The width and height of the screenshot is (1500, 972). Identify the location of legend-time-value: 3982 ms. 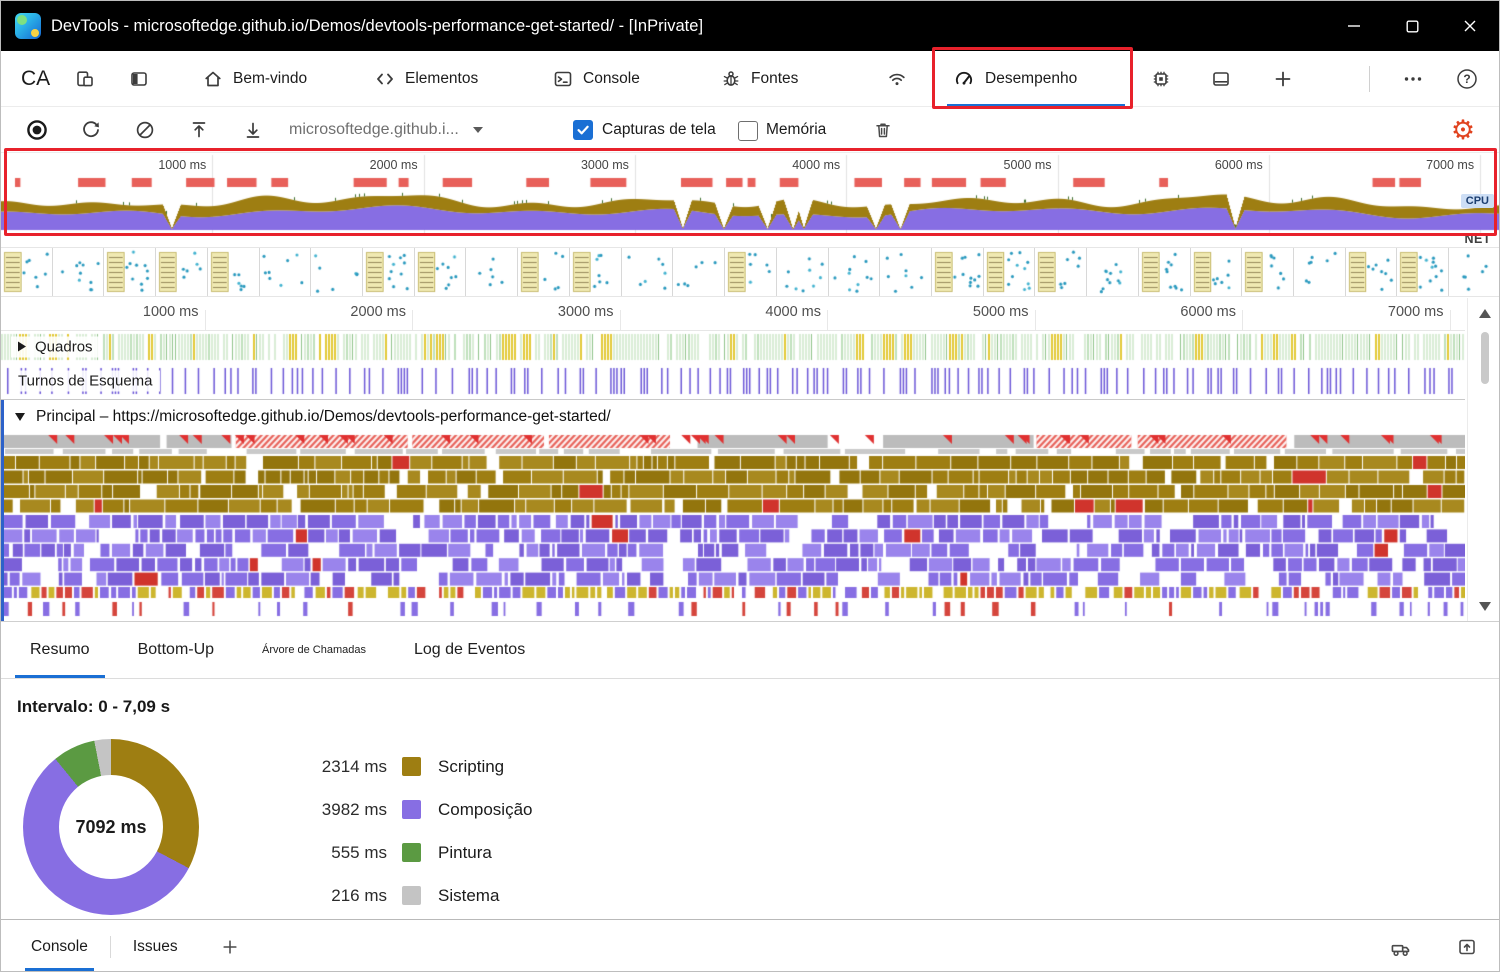
(354, 809).